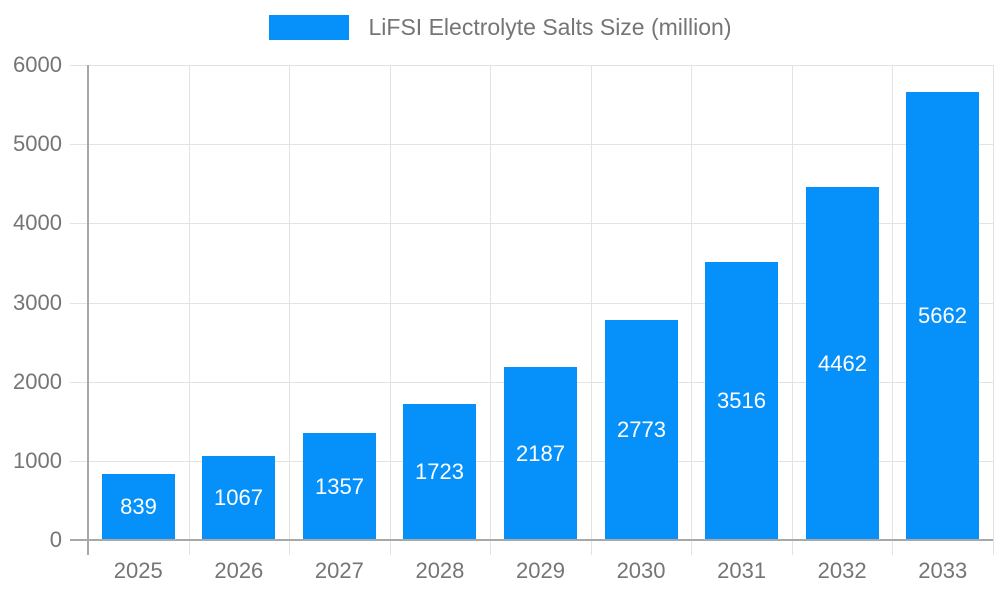  I want to click on bar-value-label: 5662, so click(942, 315).